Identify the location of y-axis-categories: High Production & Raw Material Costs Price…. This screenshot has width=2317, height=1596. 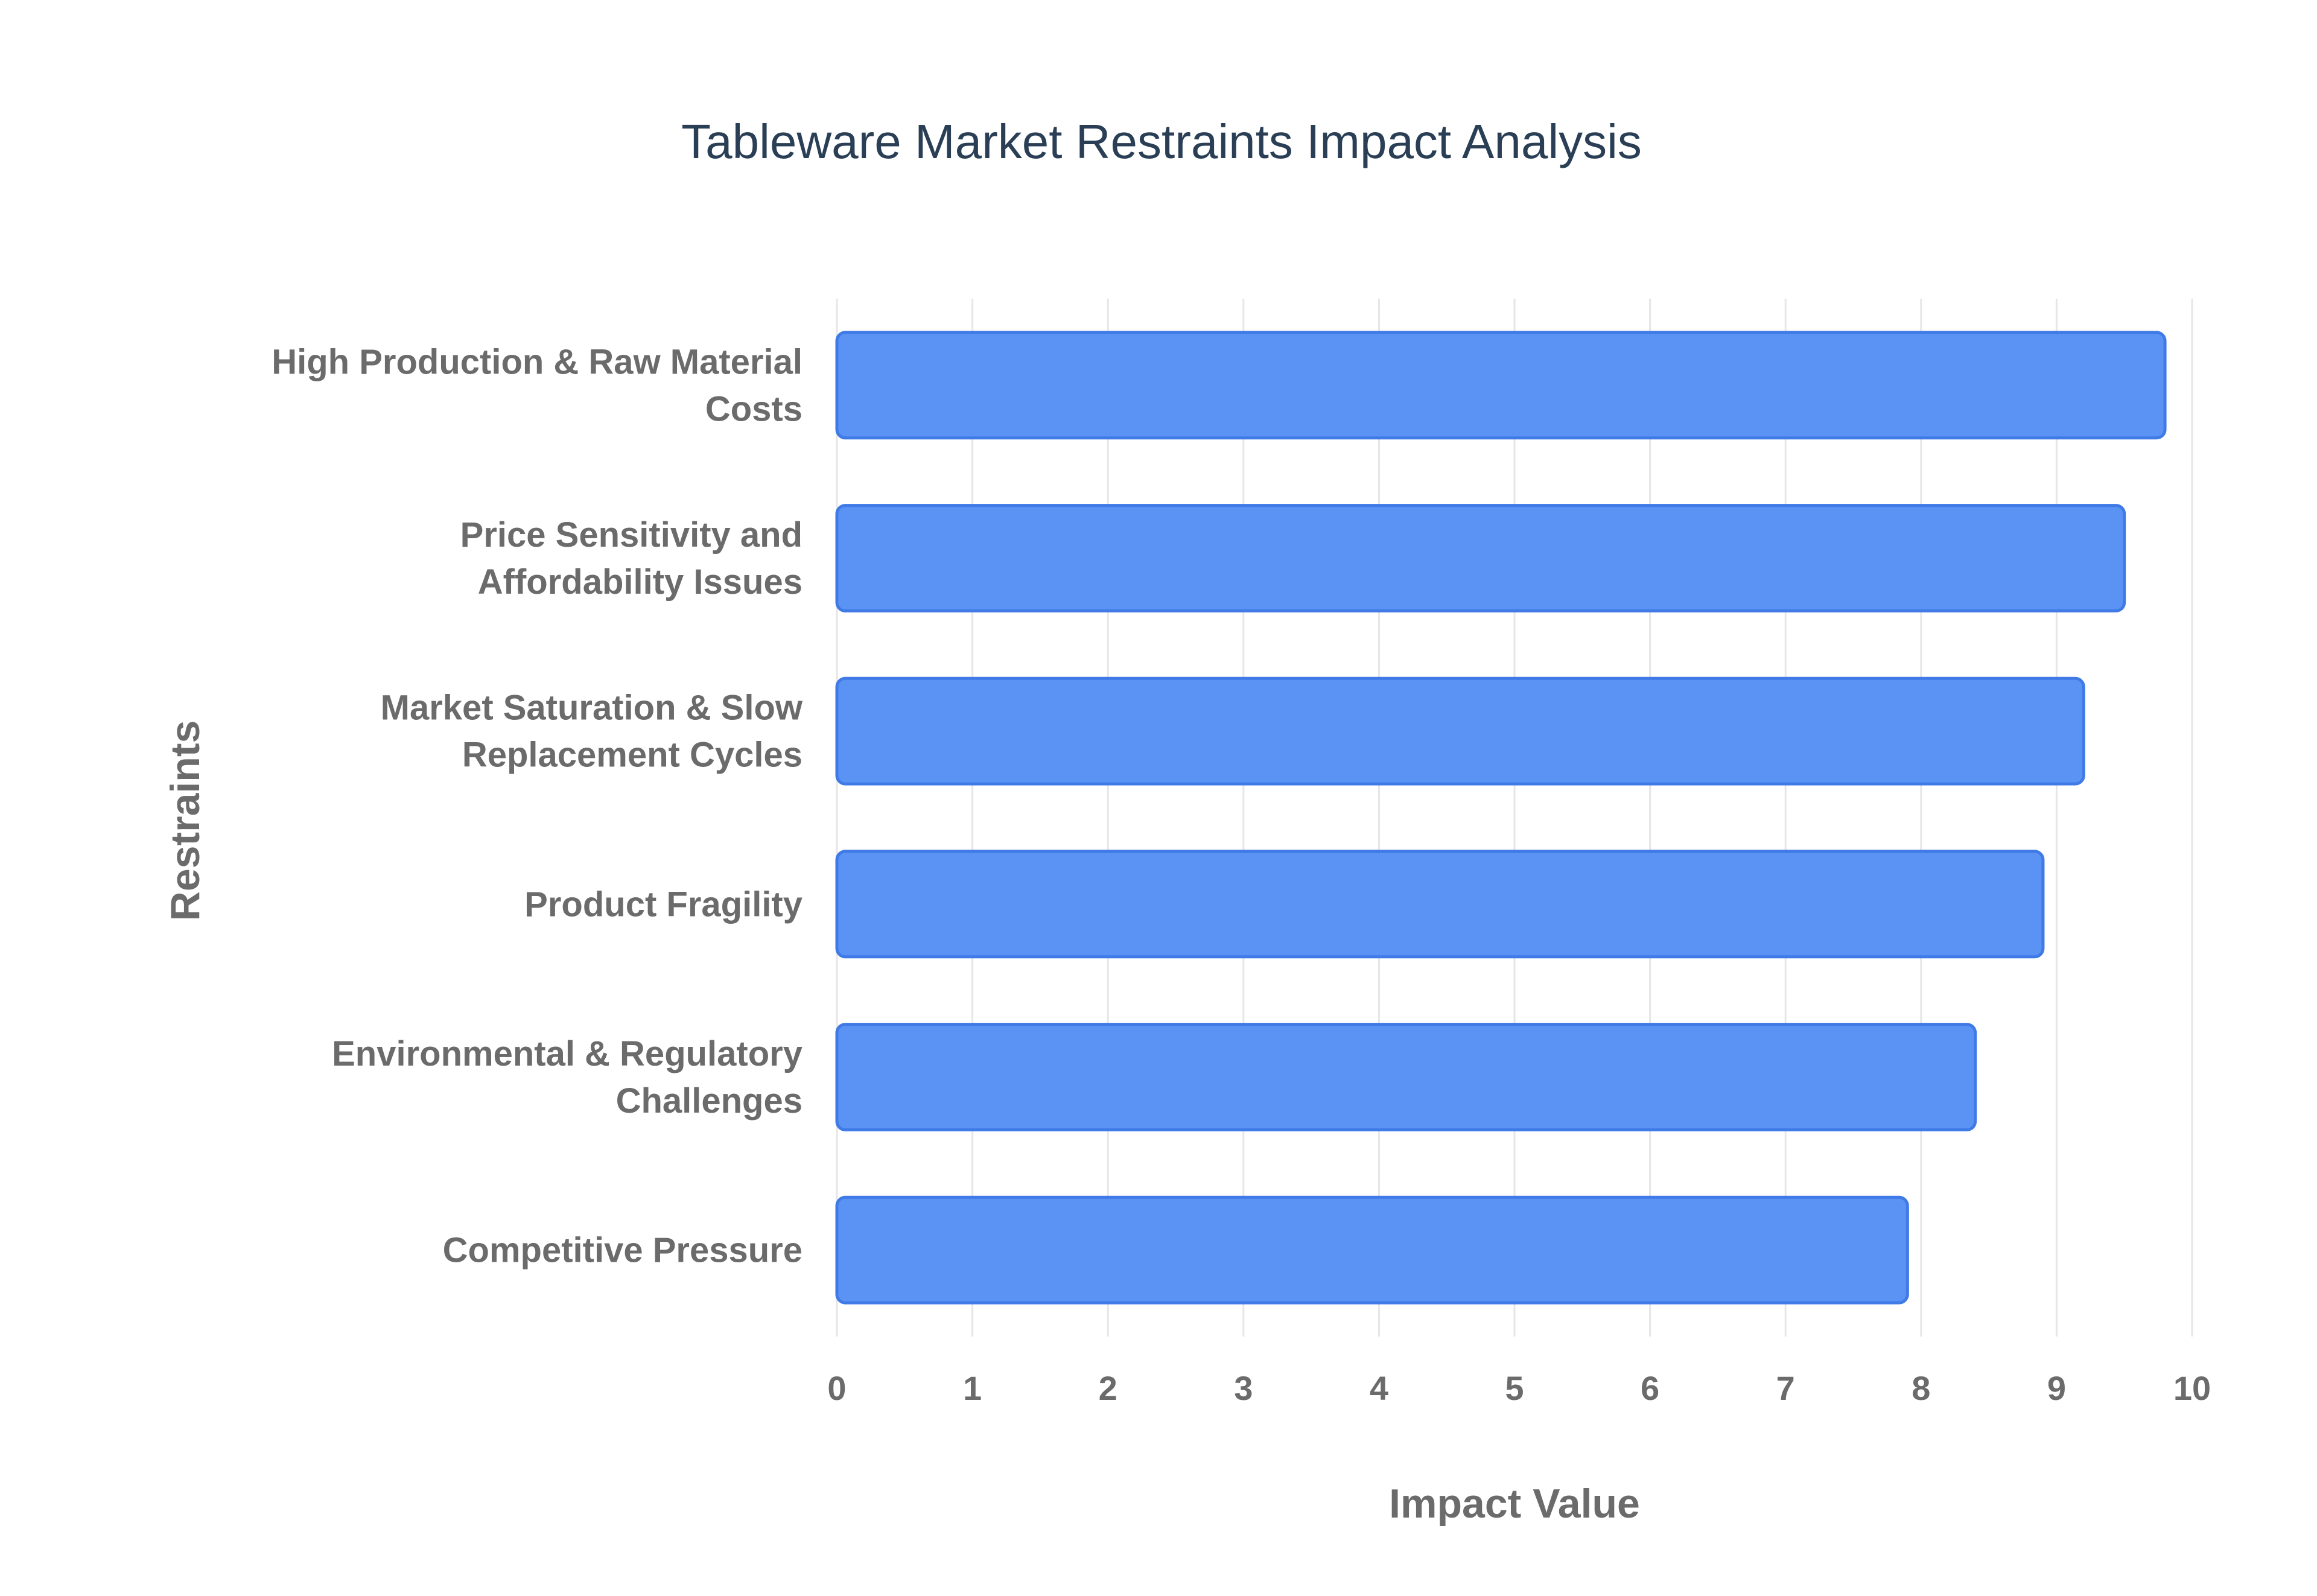
(537, 806).